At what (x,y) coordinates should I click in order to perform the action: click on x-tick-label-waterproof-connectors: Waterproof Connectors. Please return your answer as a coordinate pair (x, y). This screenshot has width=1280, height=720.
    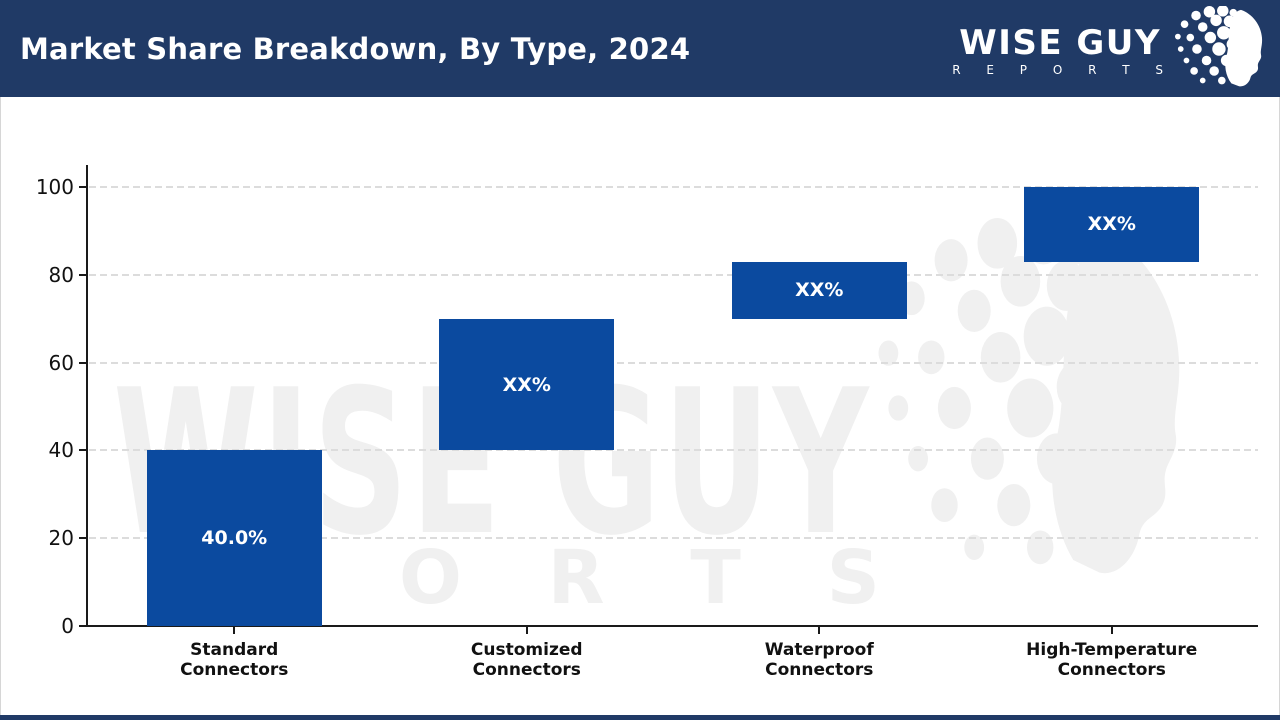
    Looking at the image, I should click on (819, 660).